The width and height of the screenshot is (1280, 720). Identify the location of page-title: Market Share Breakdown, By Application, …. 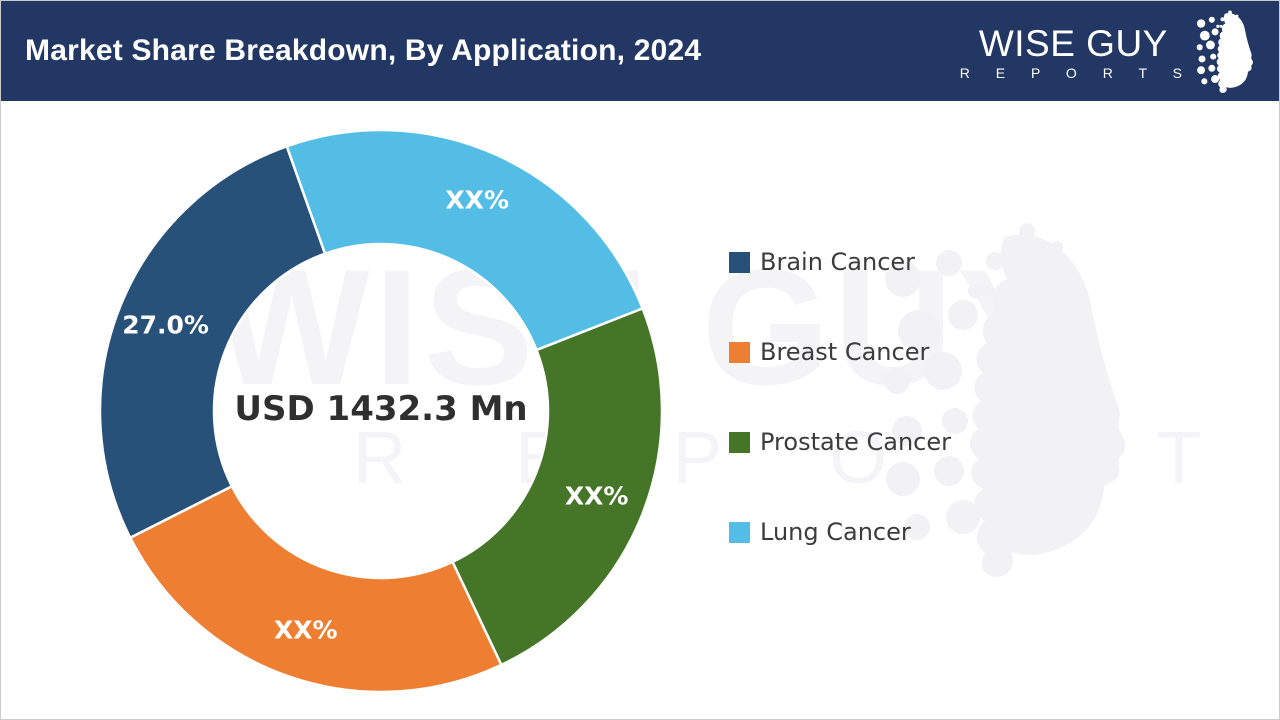
(363, 50).